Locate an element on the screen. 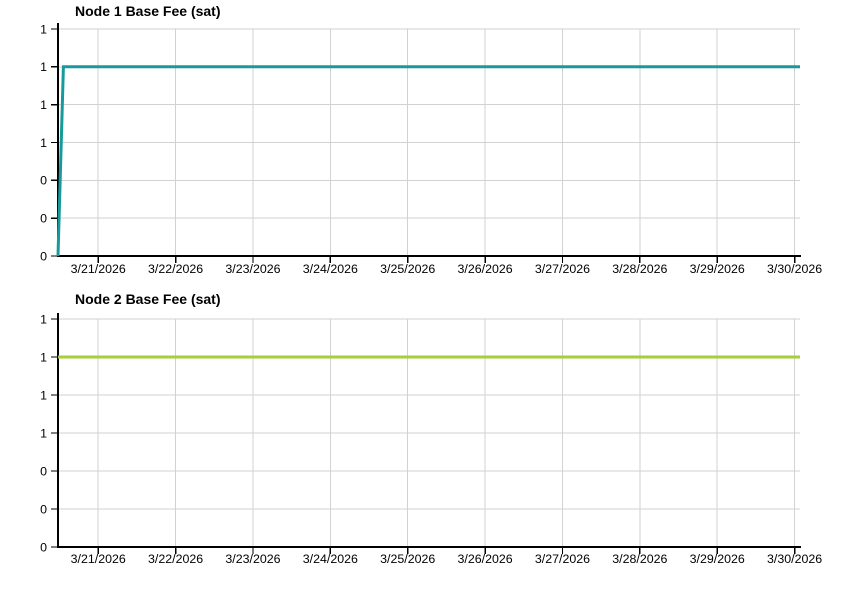  chart1-title: Node 1 Base Fee (sat) is located at coordinates (148, 11).